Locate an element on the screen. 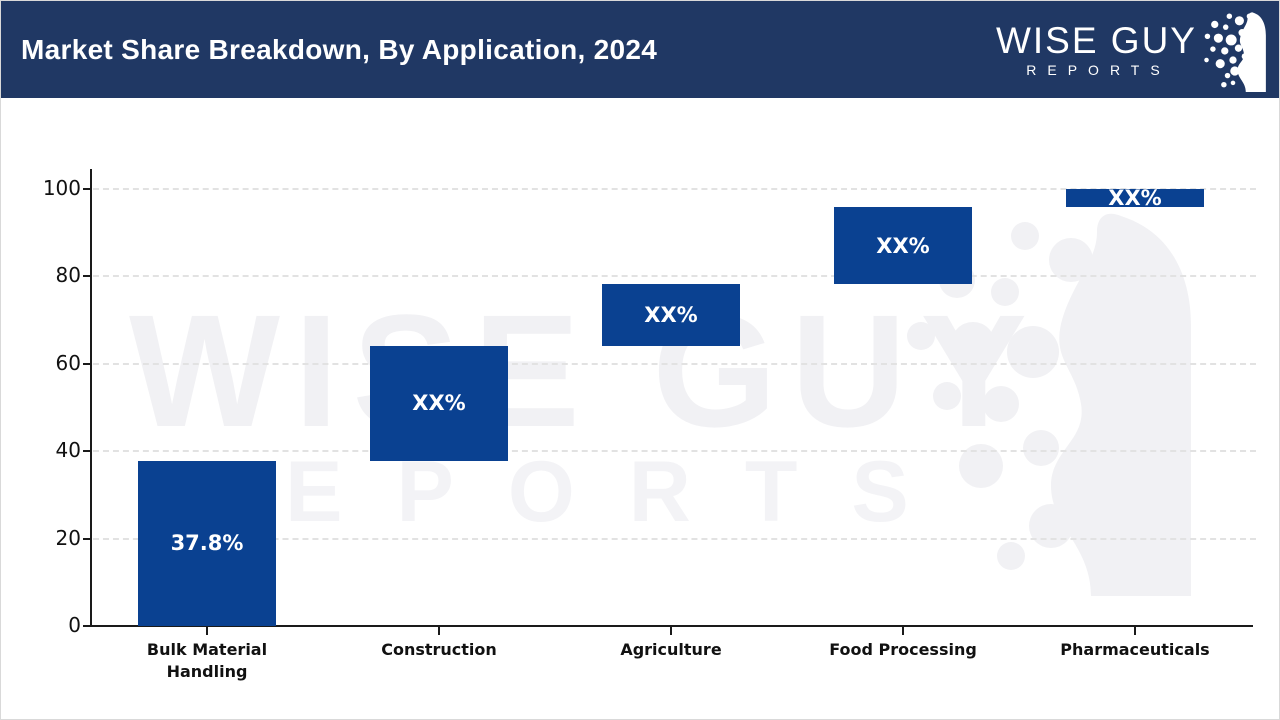 The height and width of the screenshot is (720, 1280). category-label: Food Processing is located at coordinates (903, 649).